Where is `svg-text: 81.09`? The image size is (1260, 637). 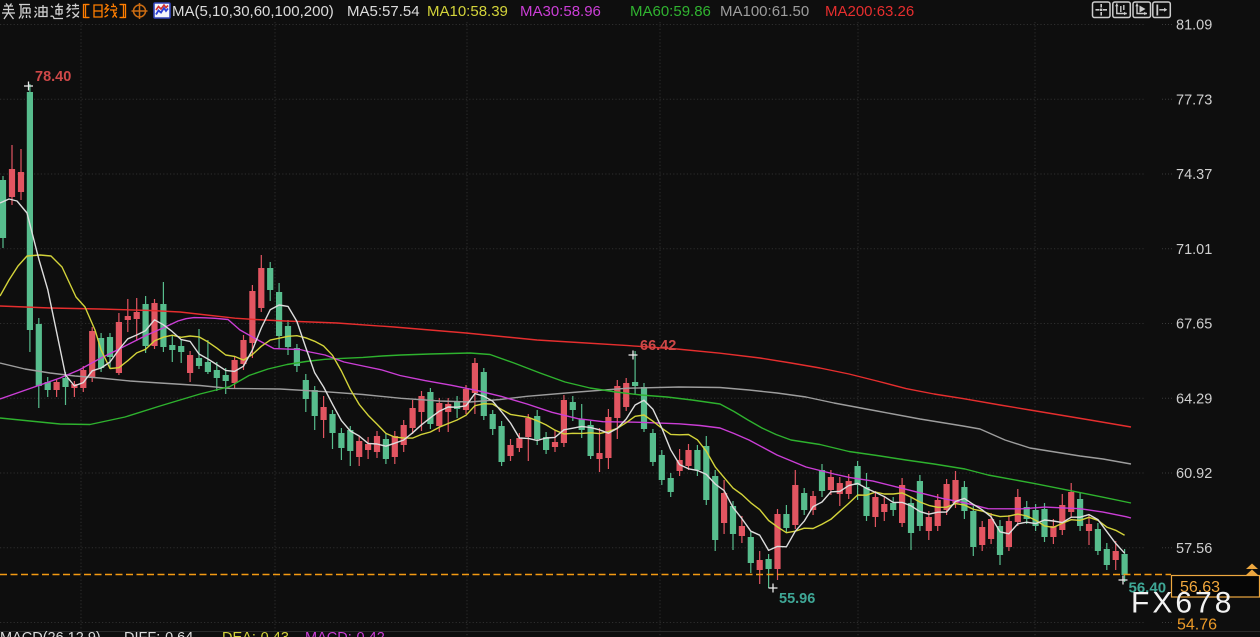
svg-text: 81.09 is located at coordinates (1194, 26).